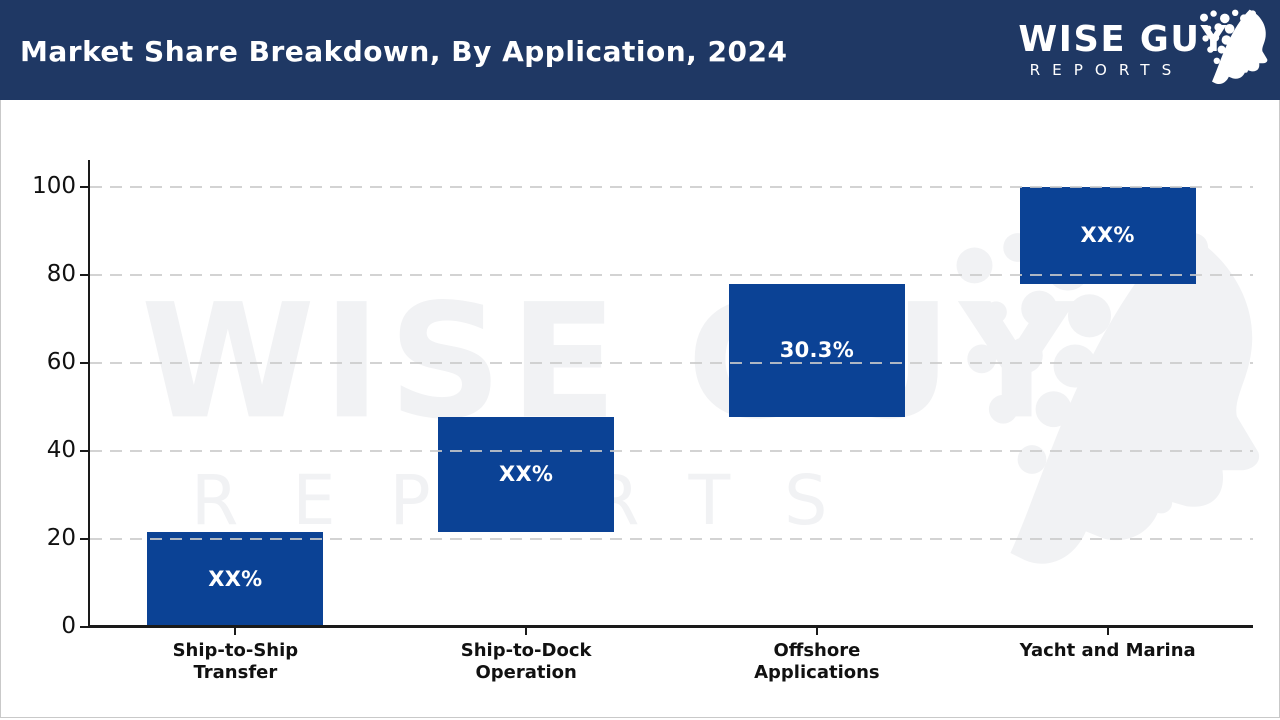  Describe the element at coordinates (68, 626) in the screenshot. I see `y-tick-label: 0` at that location.